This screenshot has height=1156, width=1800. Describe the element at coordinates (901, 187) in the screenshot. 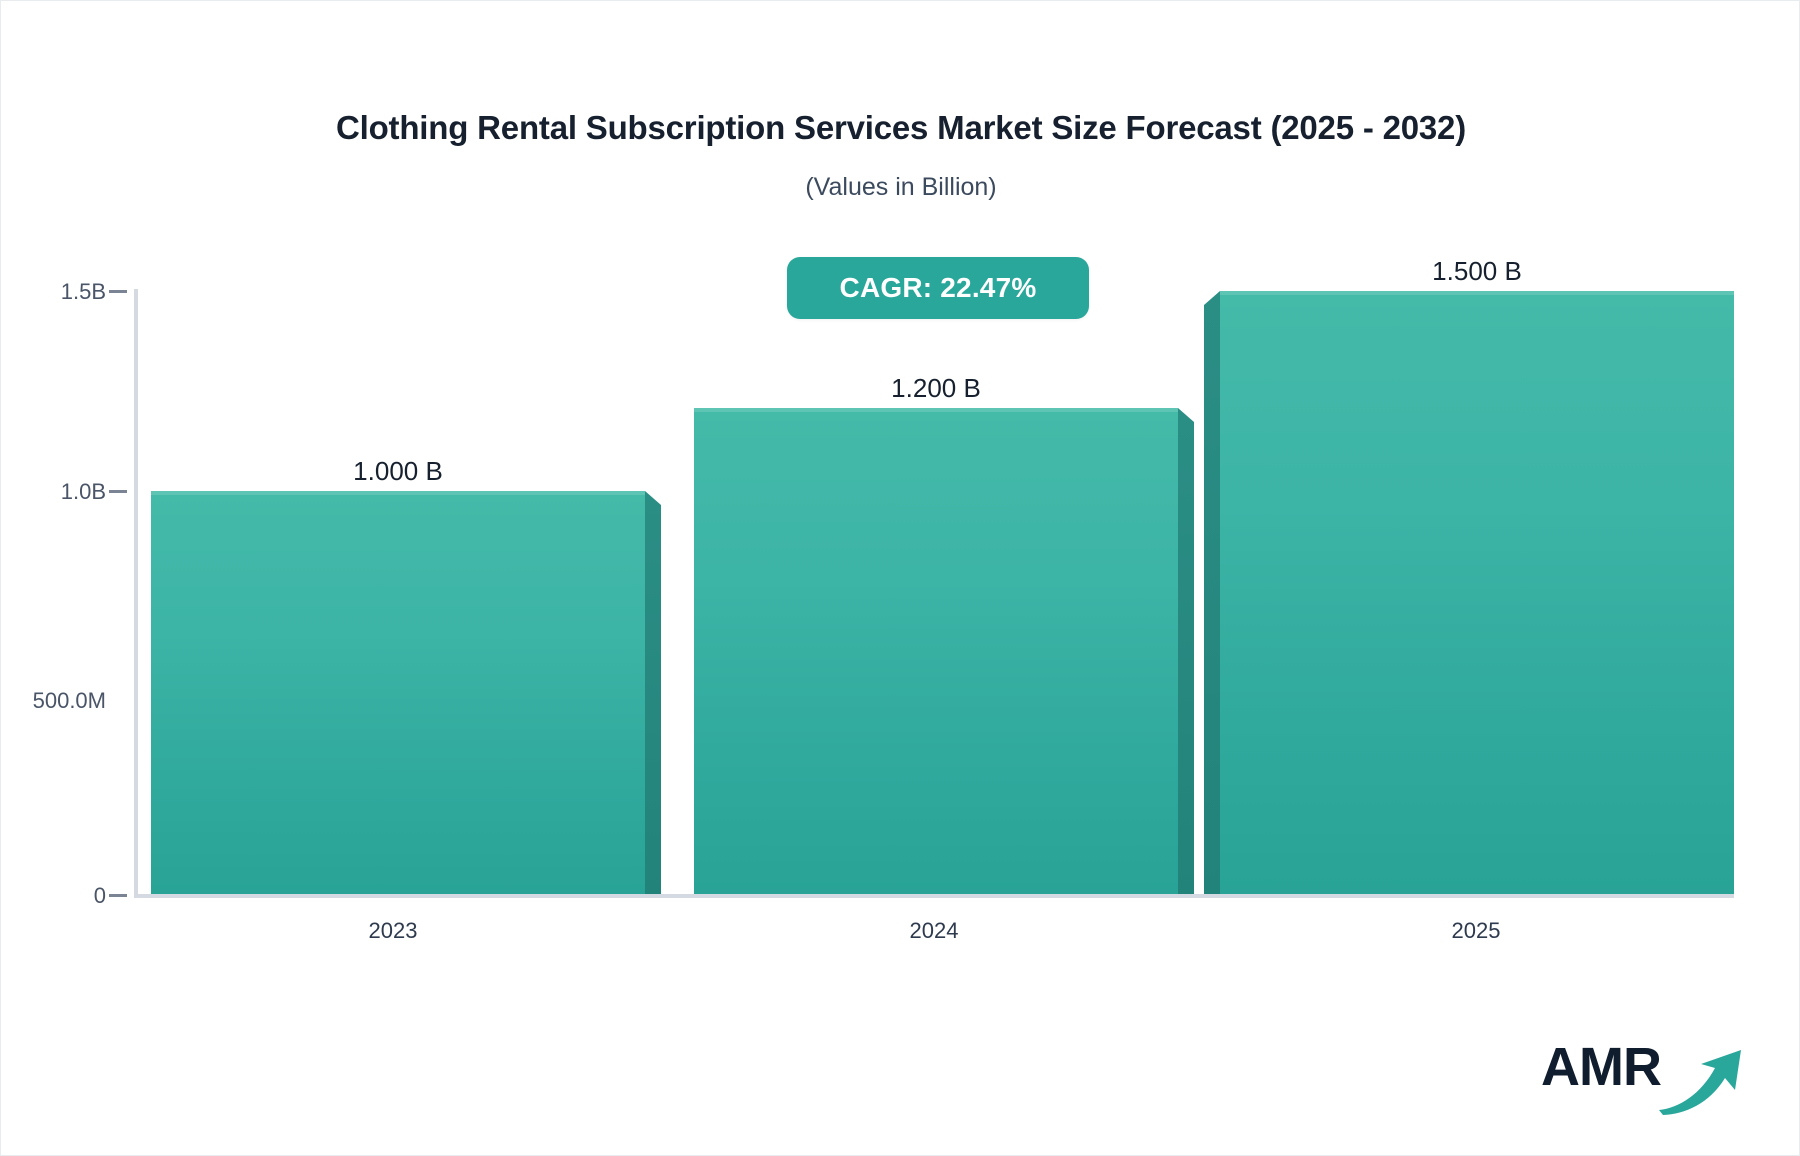

I see `chart-subtitle: (Values in Billion)` at that location.